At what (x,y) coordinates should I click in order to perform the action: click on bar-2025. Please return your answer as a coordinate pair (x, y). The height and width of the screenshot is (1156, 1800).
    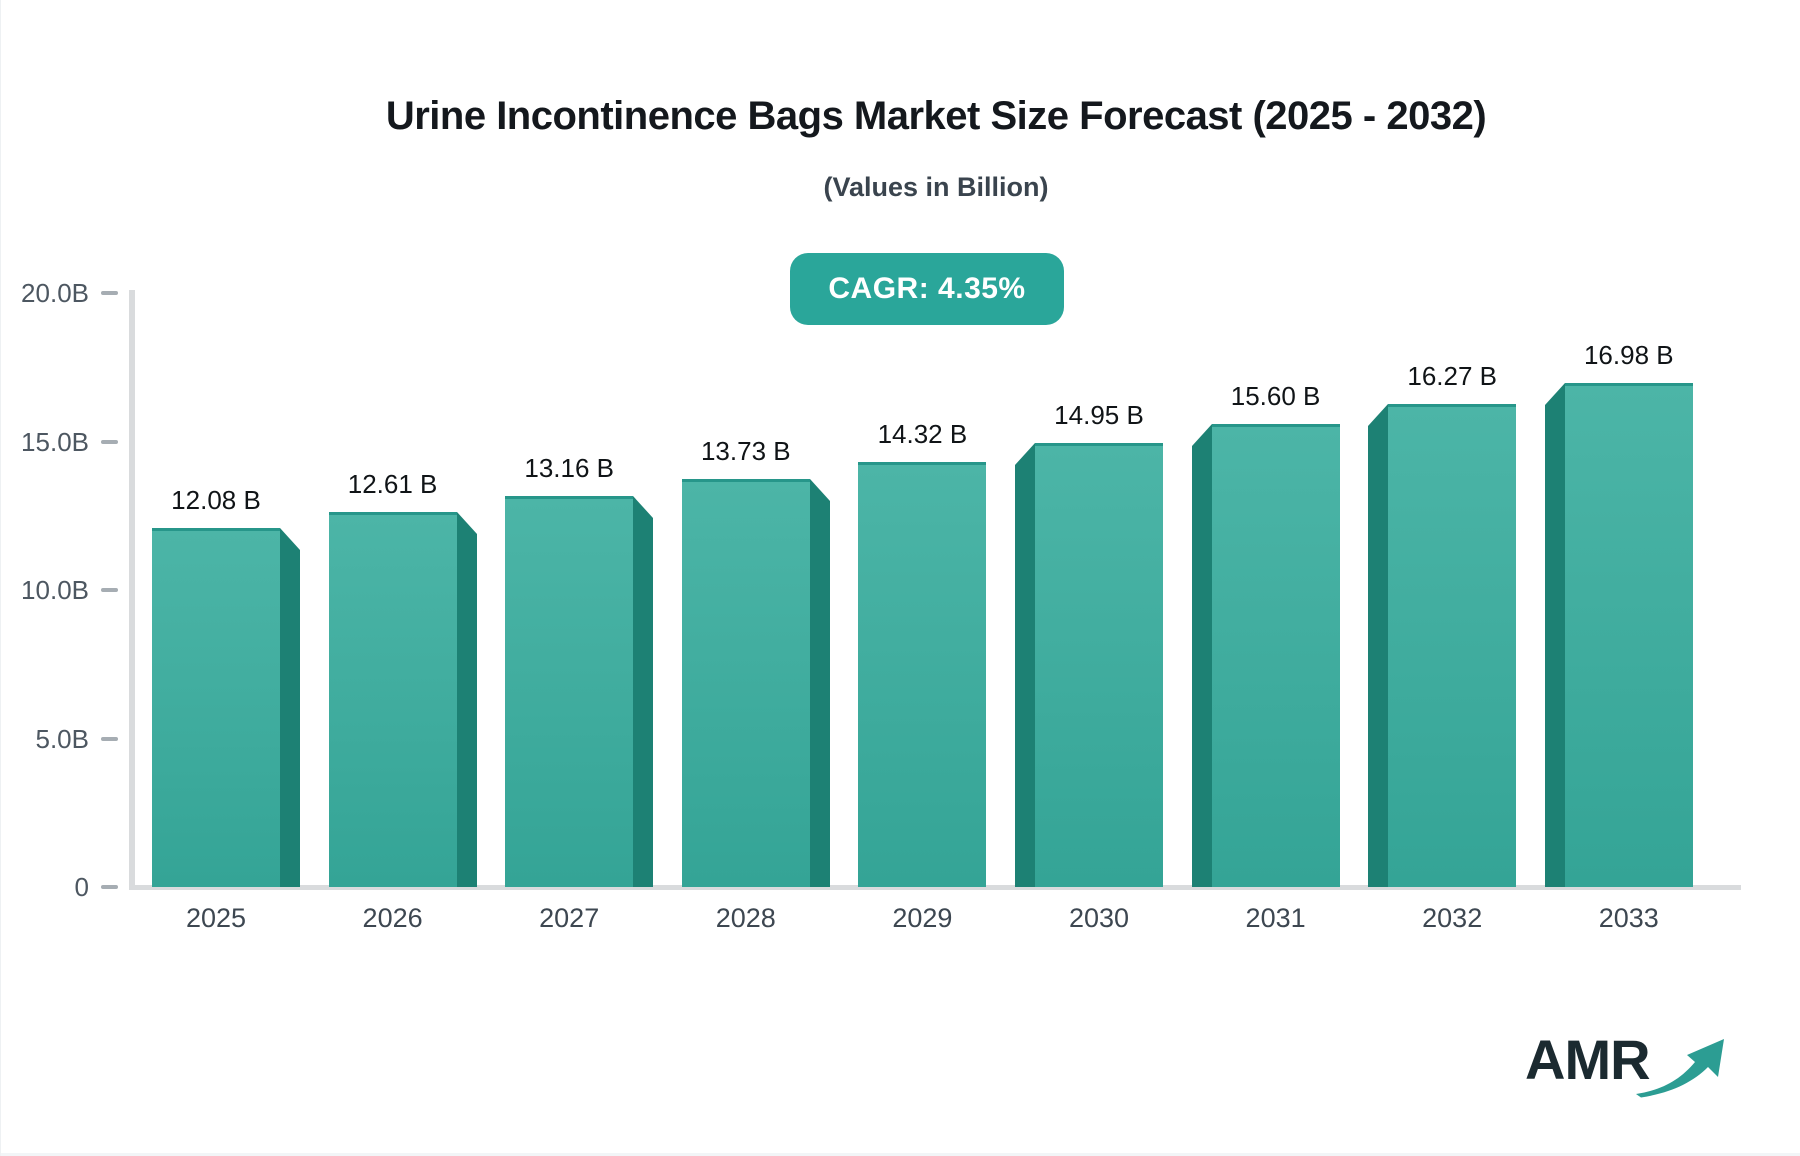
    Looking at the image, I should click on (216, 707).